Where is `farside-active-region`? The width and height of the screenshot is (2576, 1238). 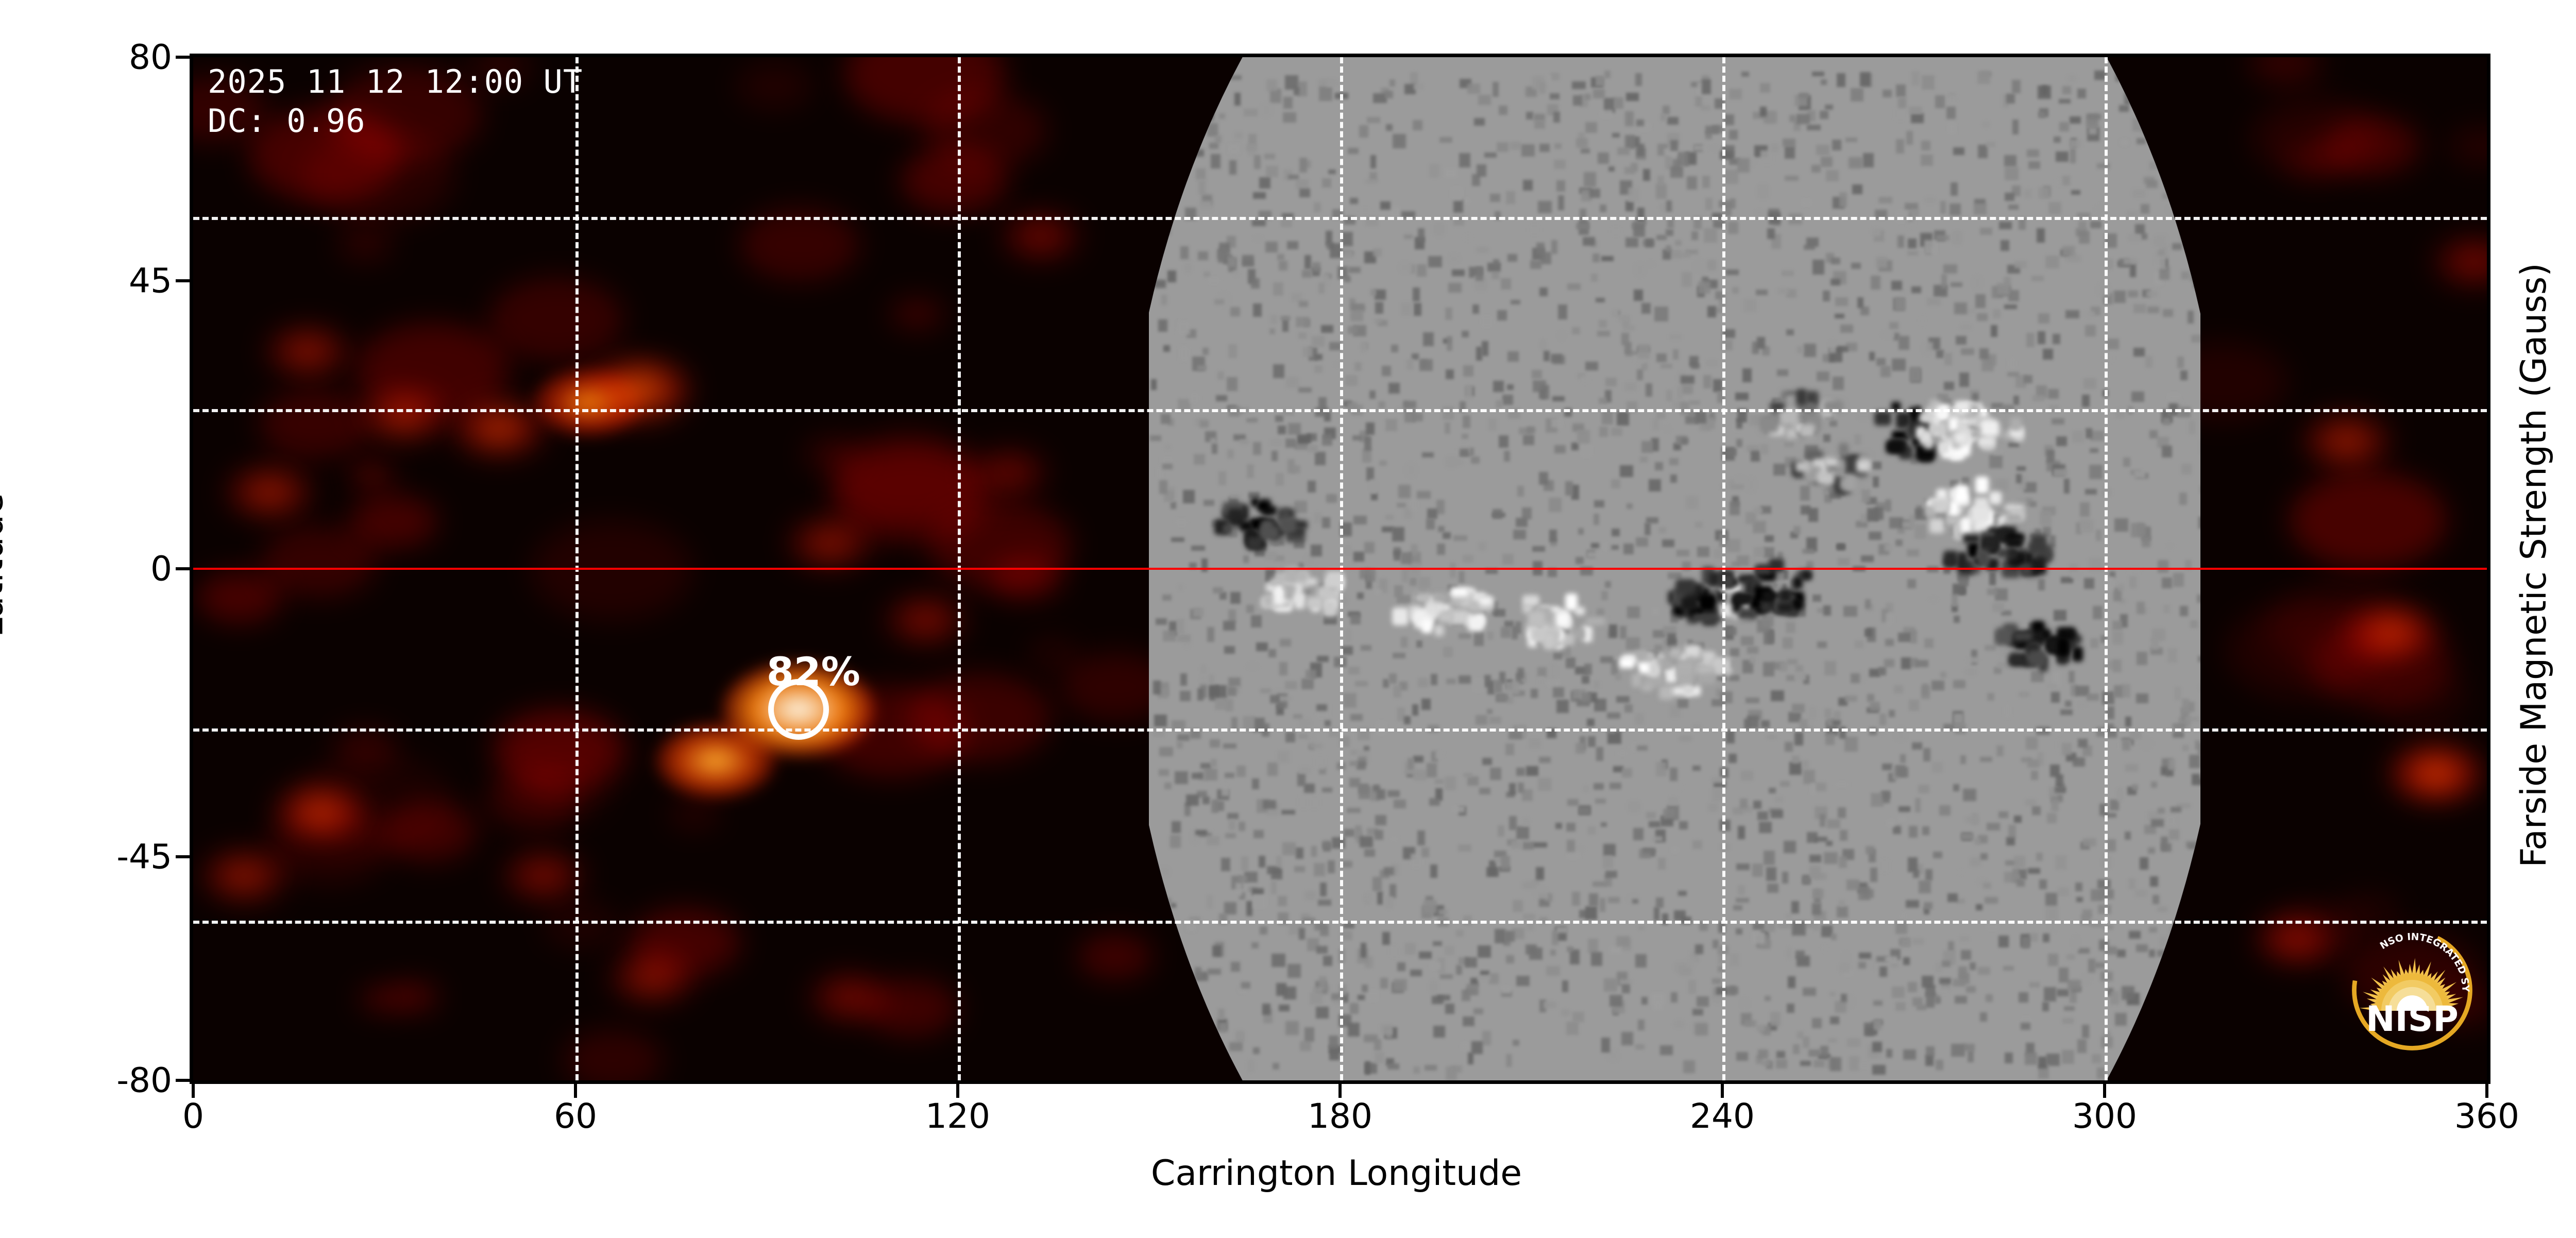 farside-active-region is located at coordinates (639, 389).